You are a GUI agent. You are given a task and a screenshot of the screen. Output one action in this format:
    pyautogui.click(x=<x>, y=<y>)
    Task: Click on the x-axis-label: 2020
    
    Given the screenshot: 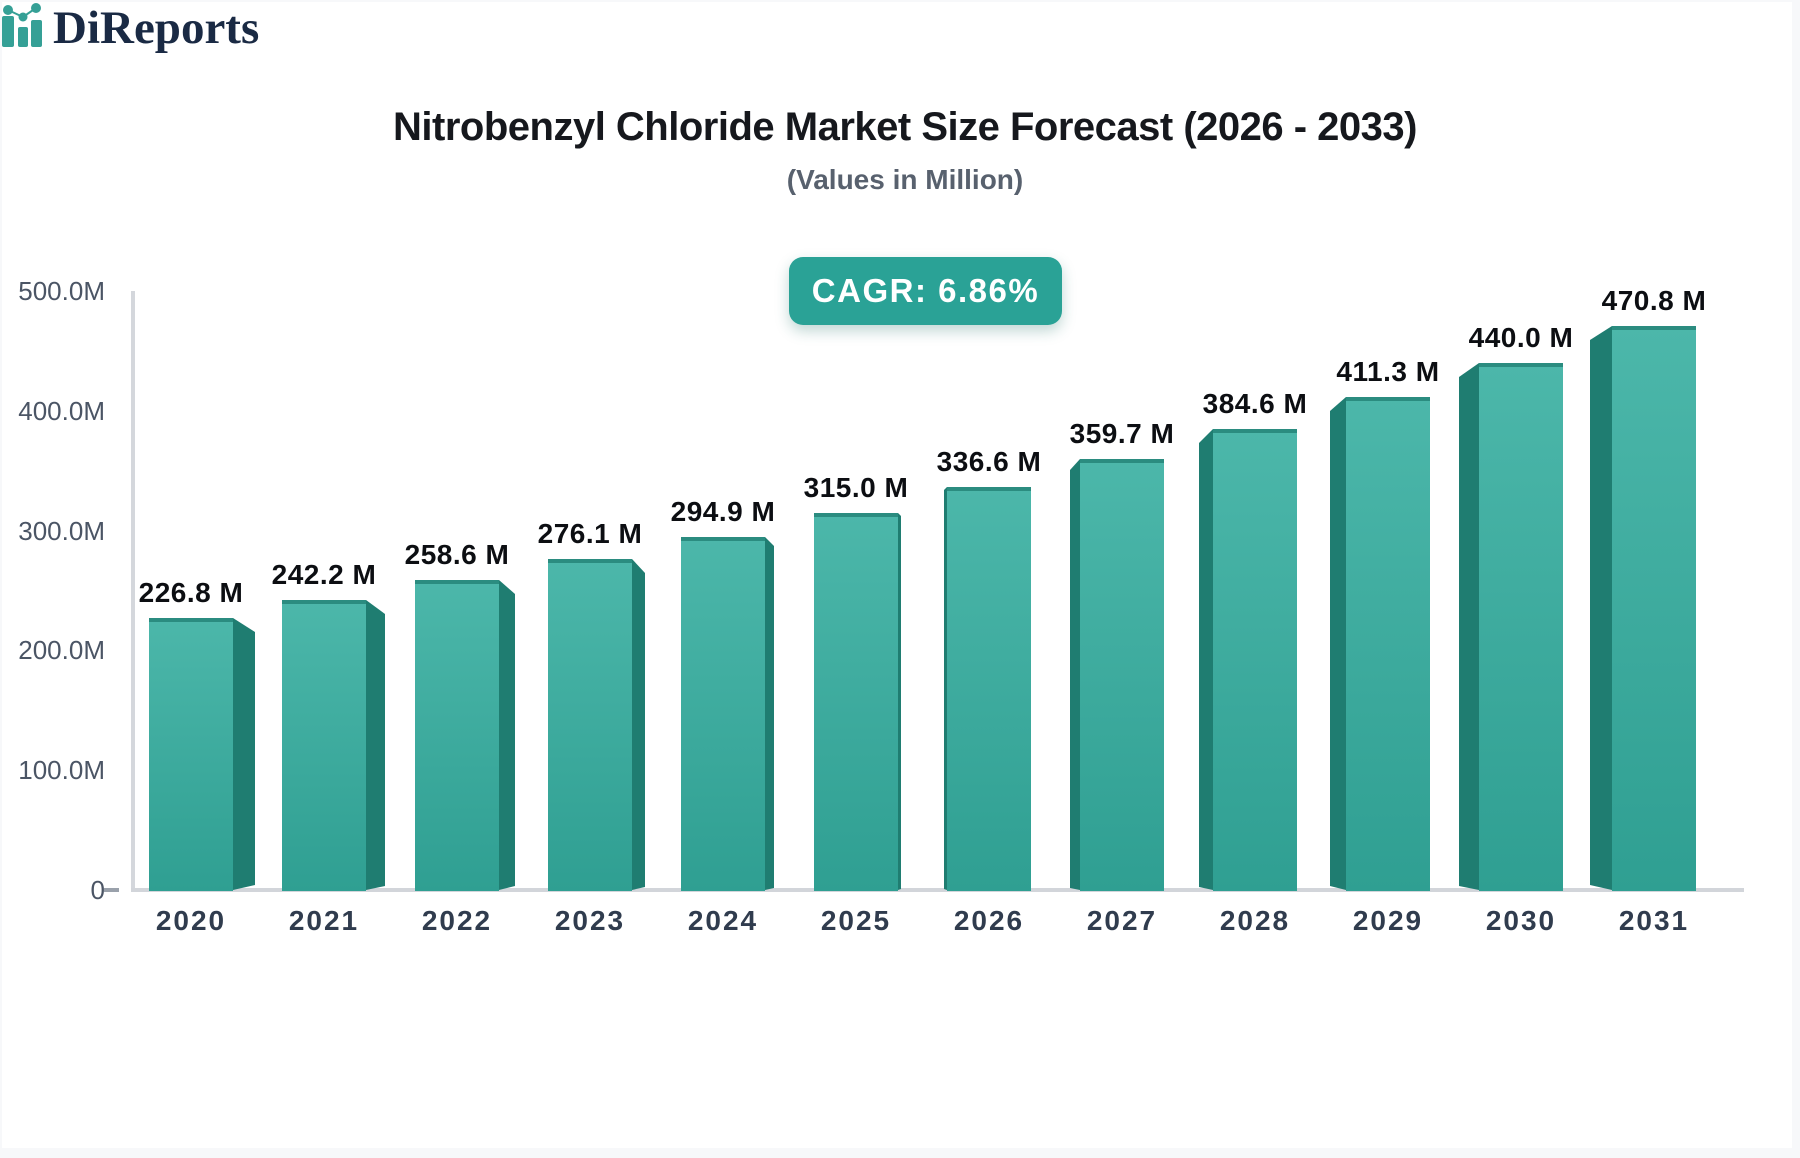 What is the action you would take?
    pyautogui.click(x=191, y=920)
    